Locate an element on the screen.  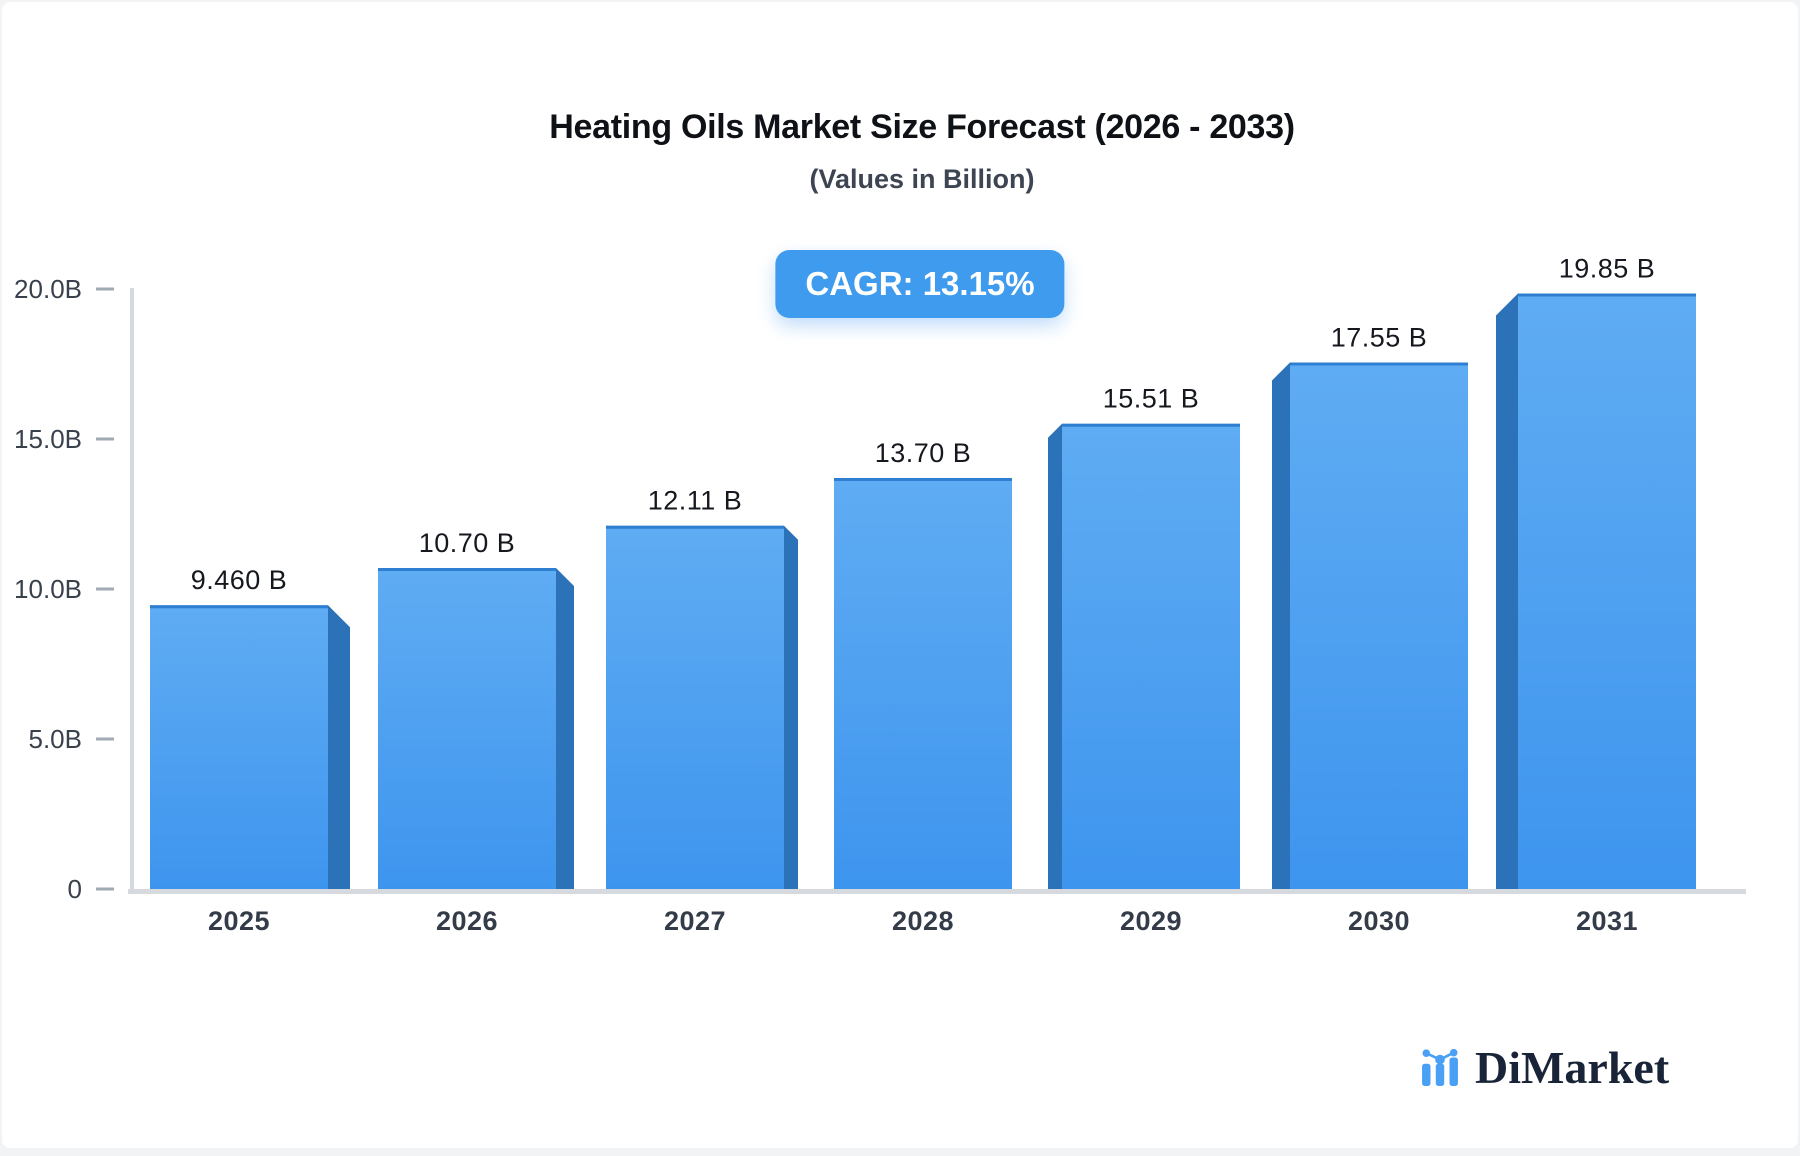
bar-value-label: 13.70 B is located at coordinates (923, 453).